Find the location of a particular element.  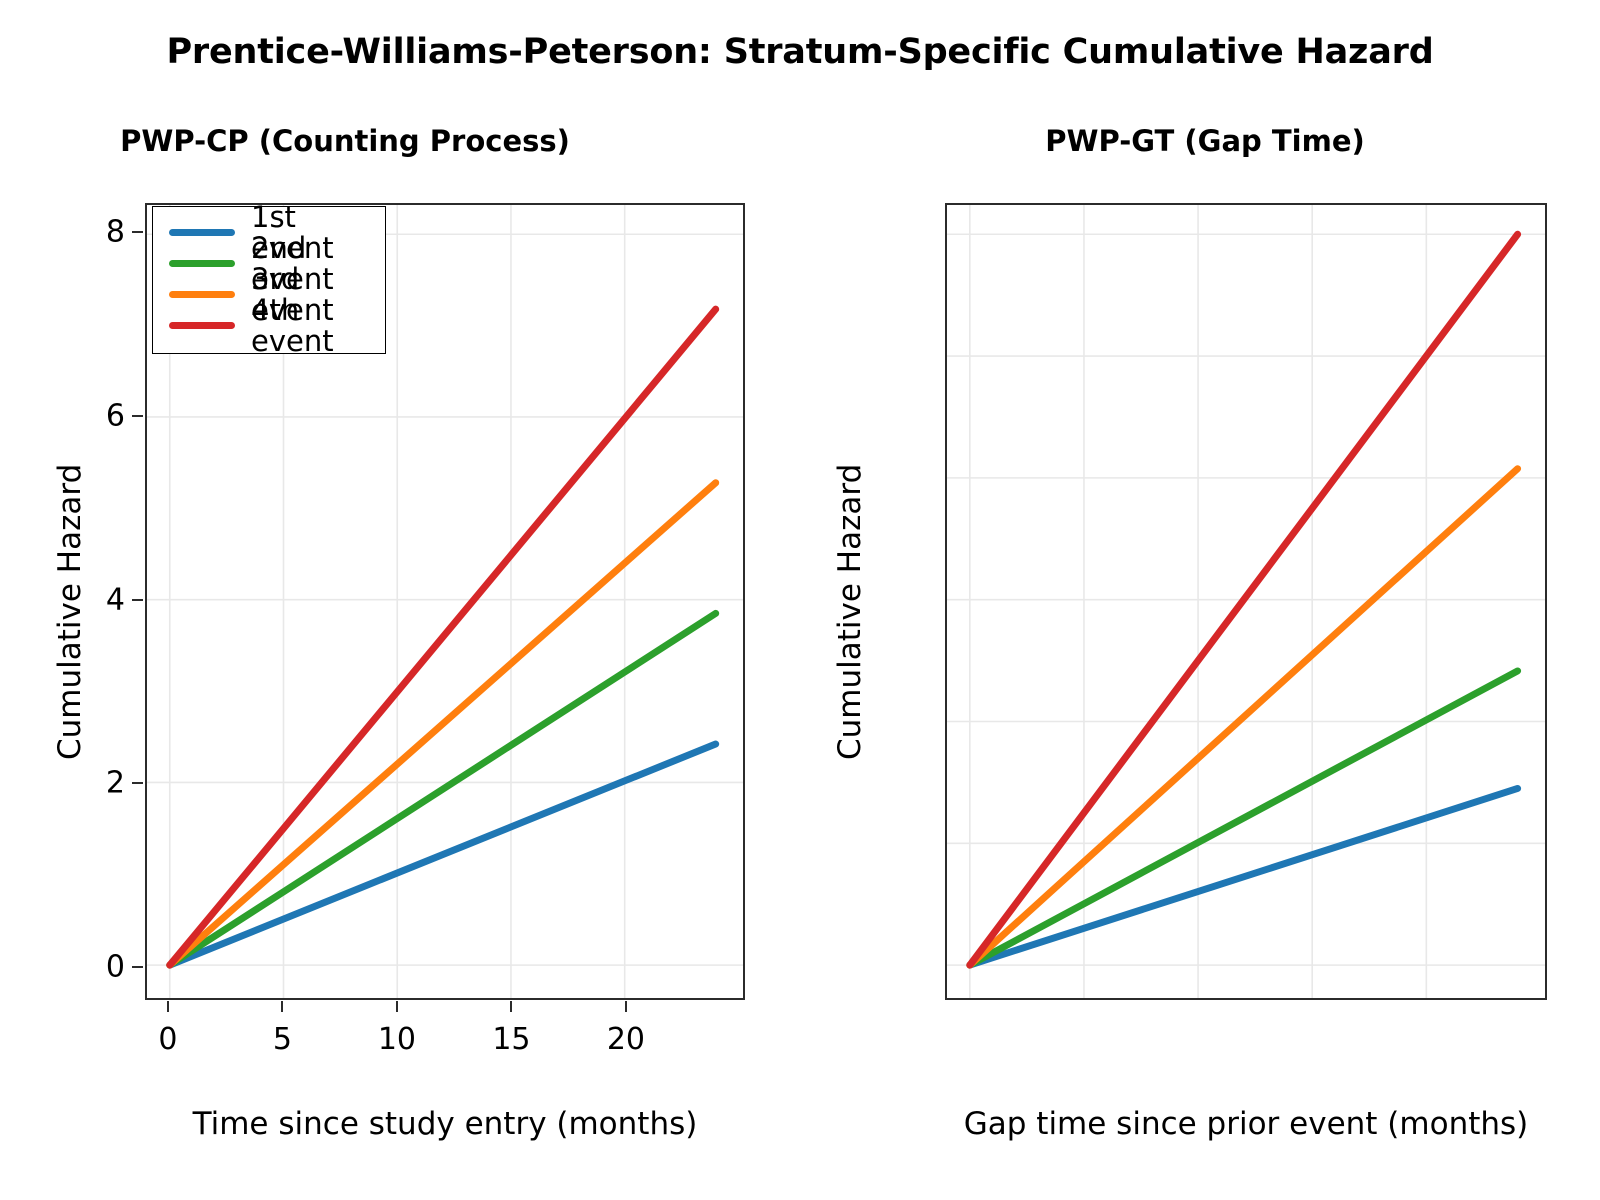

y-tick-label: 0 is located at coordinates (115, 967).